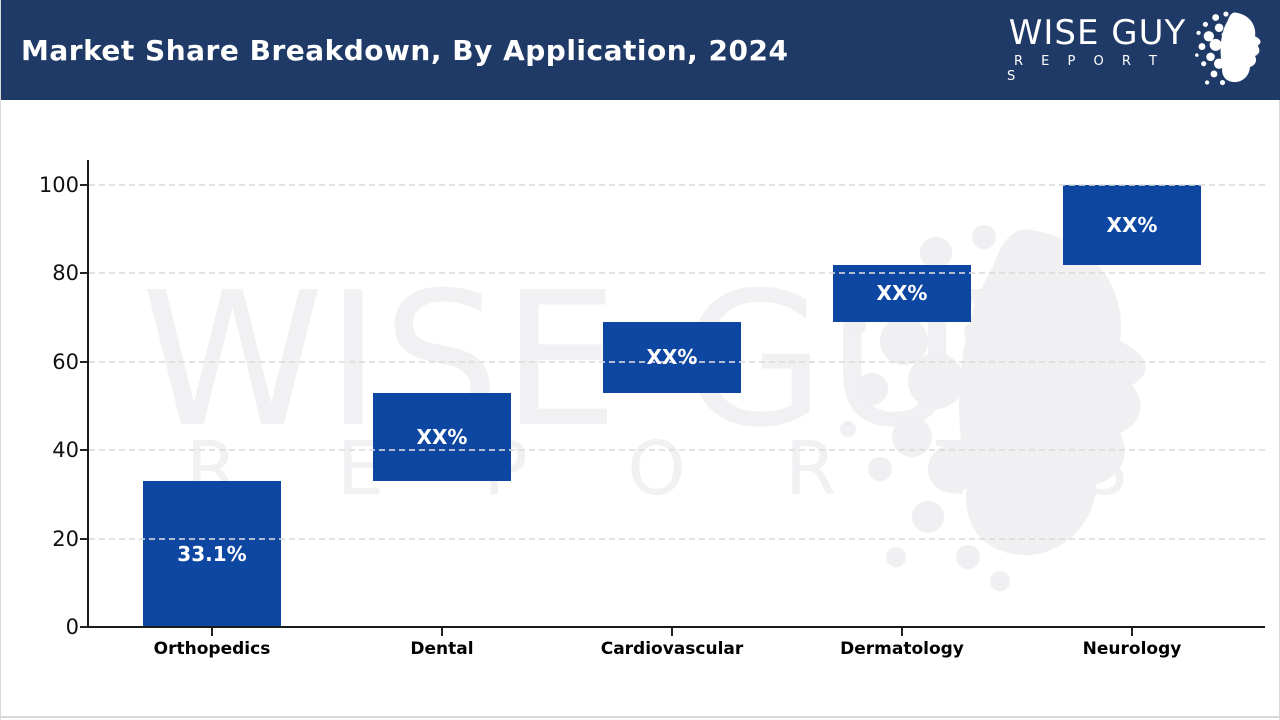 The width and height of the screenshot is (1280, 720). I want to click on y-tick-label: 100, so click(58, 185).